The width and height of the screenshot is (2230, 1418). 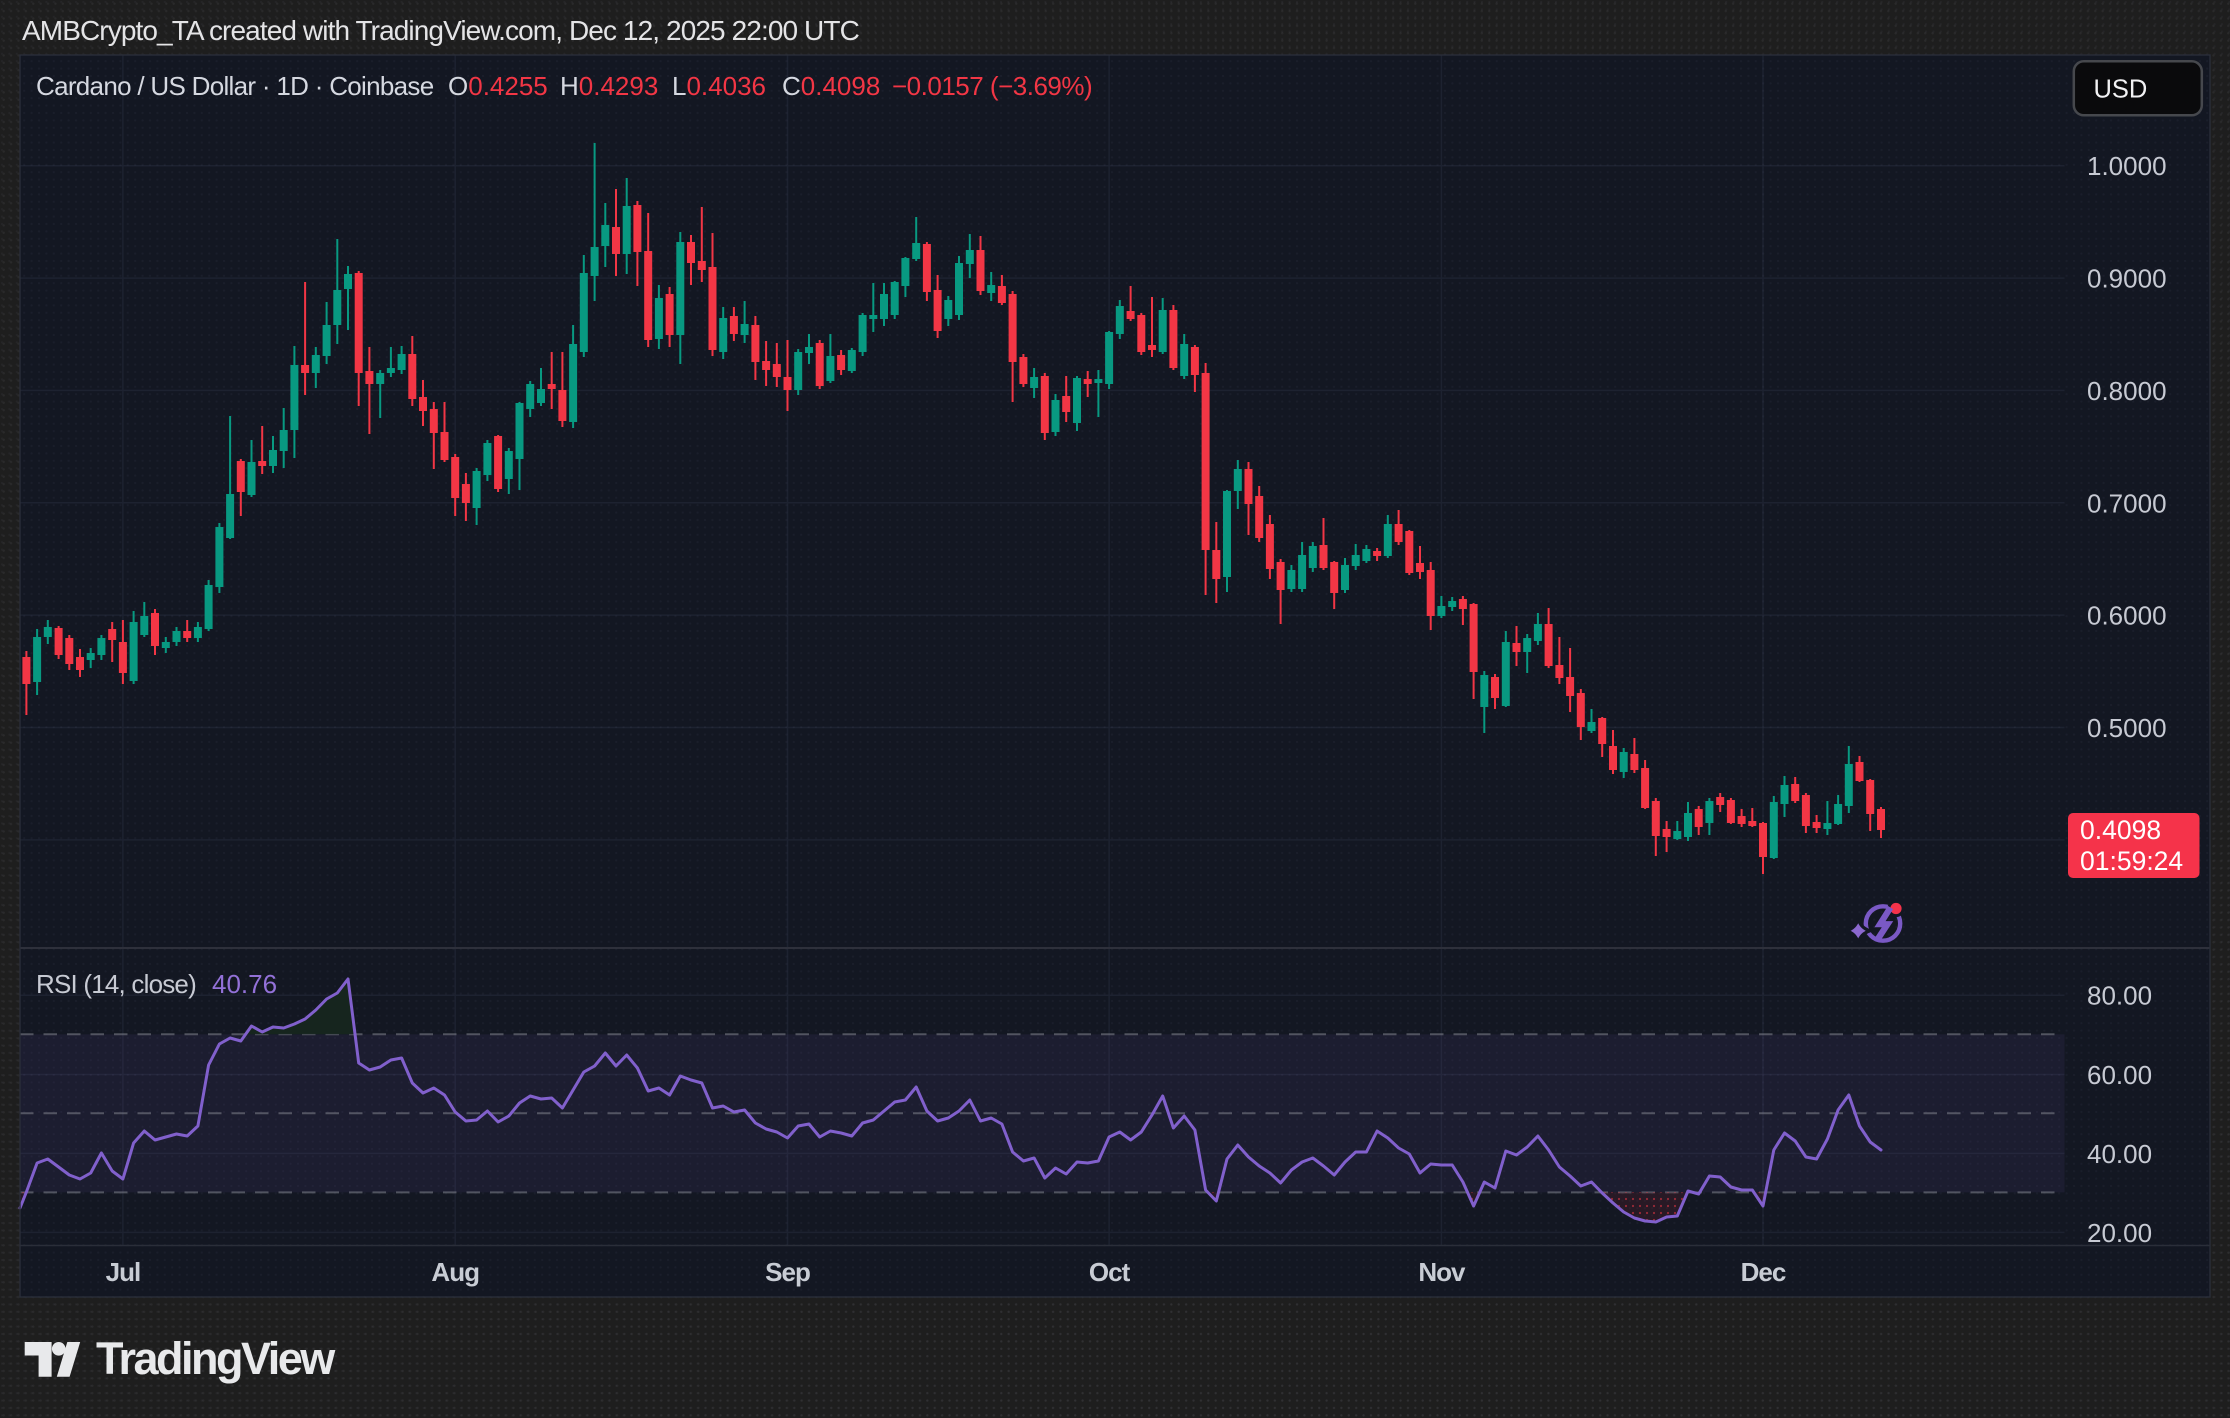 I want to click on svg-text: H0.4293, so click(x=609, y=86).